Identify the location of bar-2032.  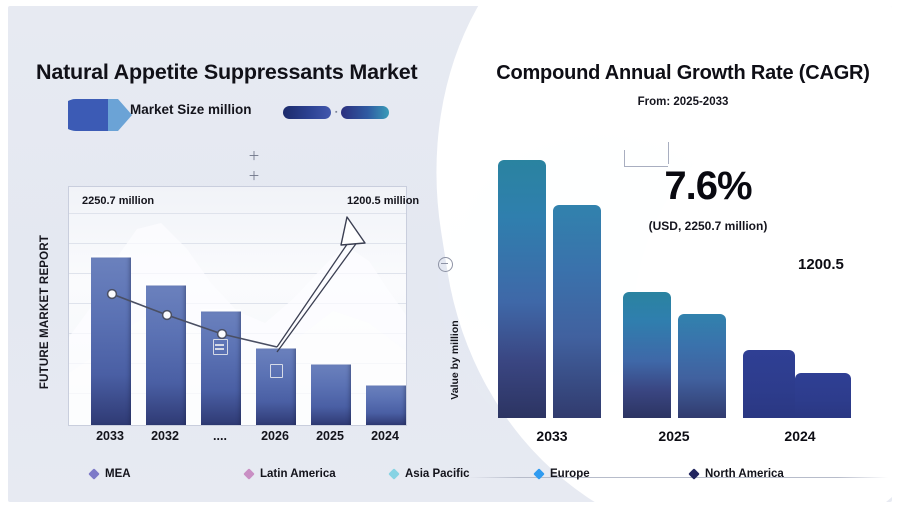
(166, 354).